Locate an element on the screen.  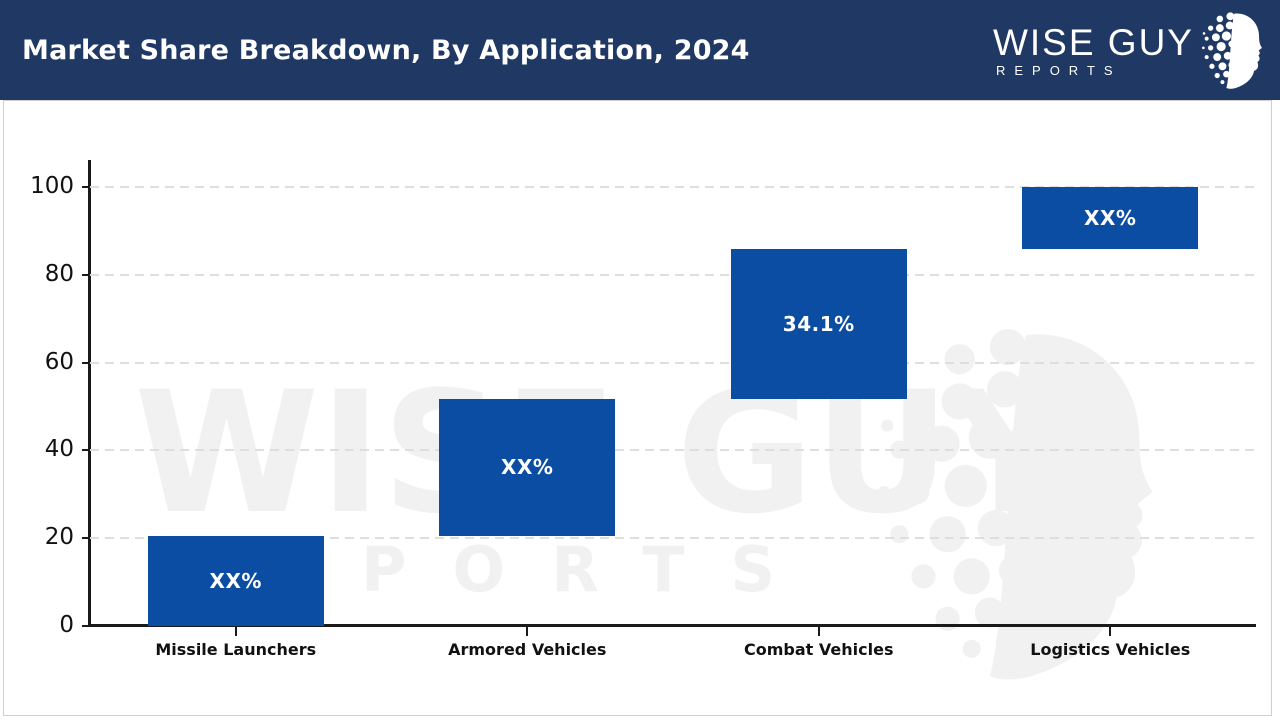
brand-logo-text: WISE GUY REPORTS is located at coordinates (1093, 50).